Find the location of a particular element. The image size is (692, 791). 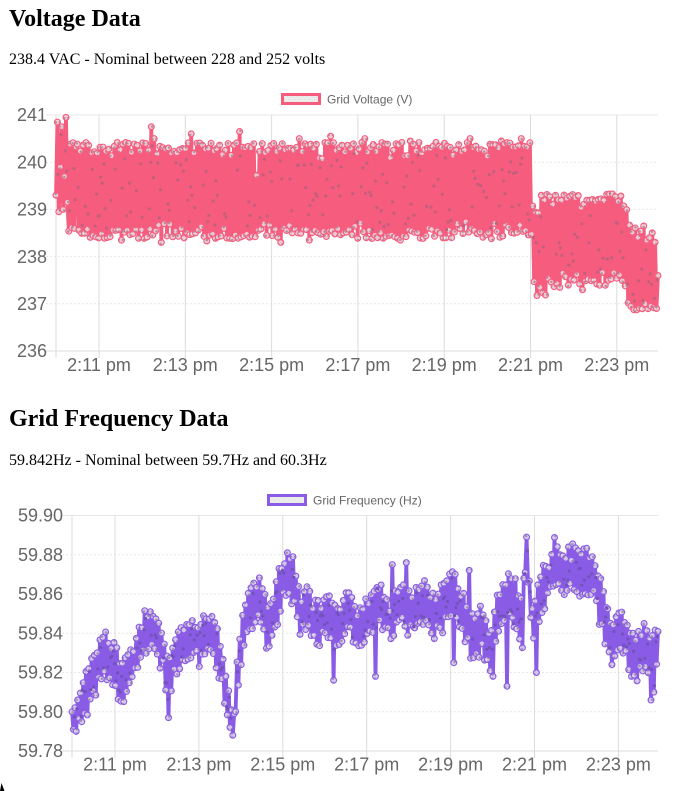

svg-text: 241 is located at coordinates (32, 115).